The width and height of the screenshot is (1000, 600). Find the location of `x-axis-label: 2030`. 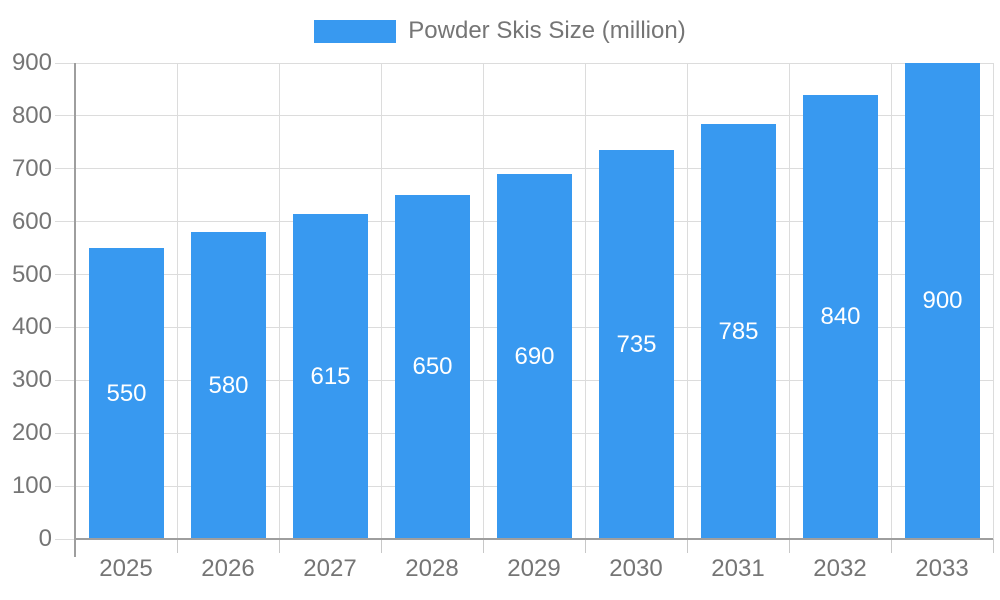

x-axis-label: 2030 is located at coordinates (636, 568).